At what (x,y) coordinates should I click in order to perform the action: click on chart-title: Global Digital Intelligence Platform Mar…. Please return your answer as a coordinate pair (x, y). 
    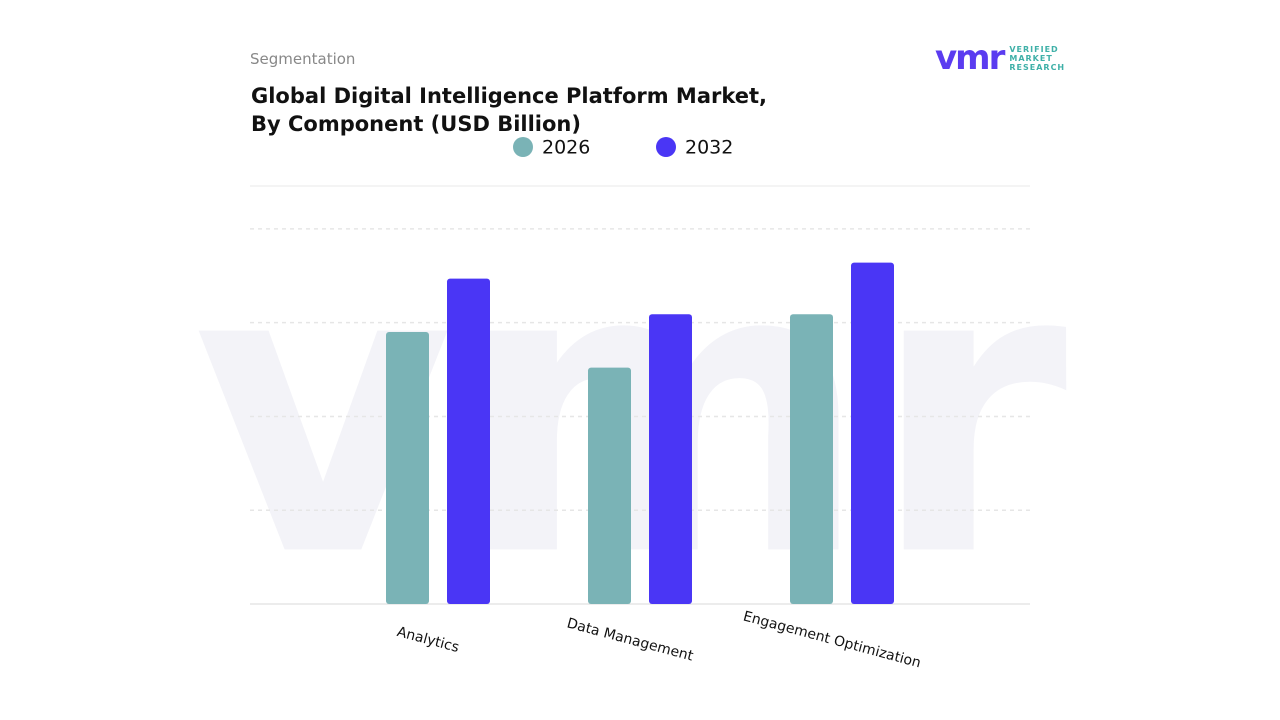
    Looking at the image, I should click on (509, 110).